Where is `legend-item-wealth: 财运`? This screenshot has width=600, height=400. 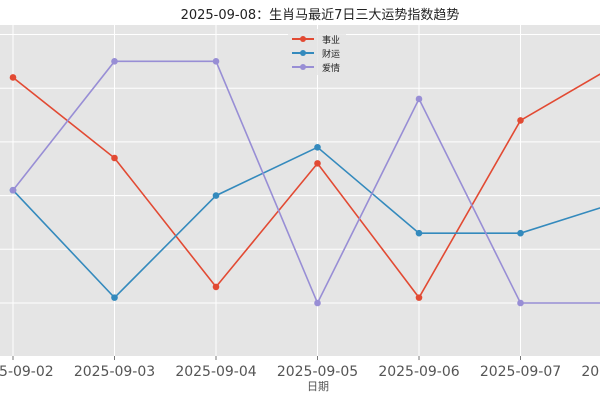
legend-item-wealth: 财运 is located at coordinates (316, 53).